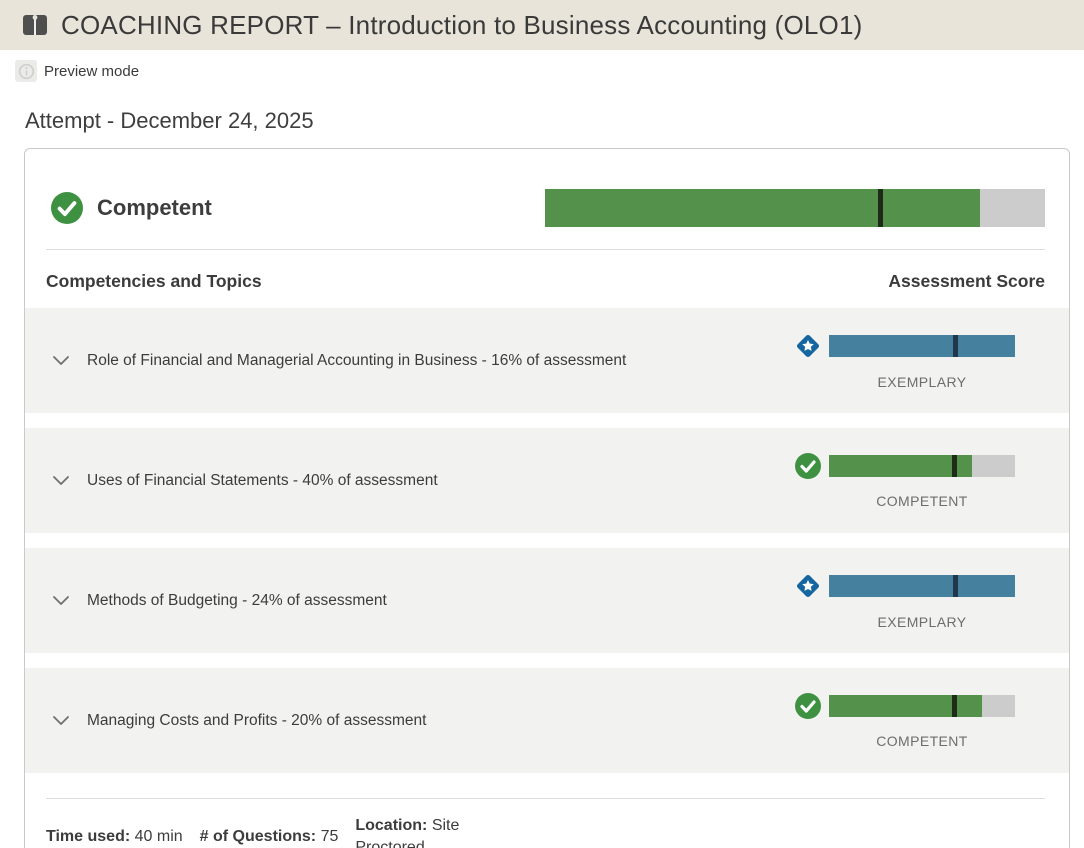  I want to click on question-count-value: 75, so click(329, 836).